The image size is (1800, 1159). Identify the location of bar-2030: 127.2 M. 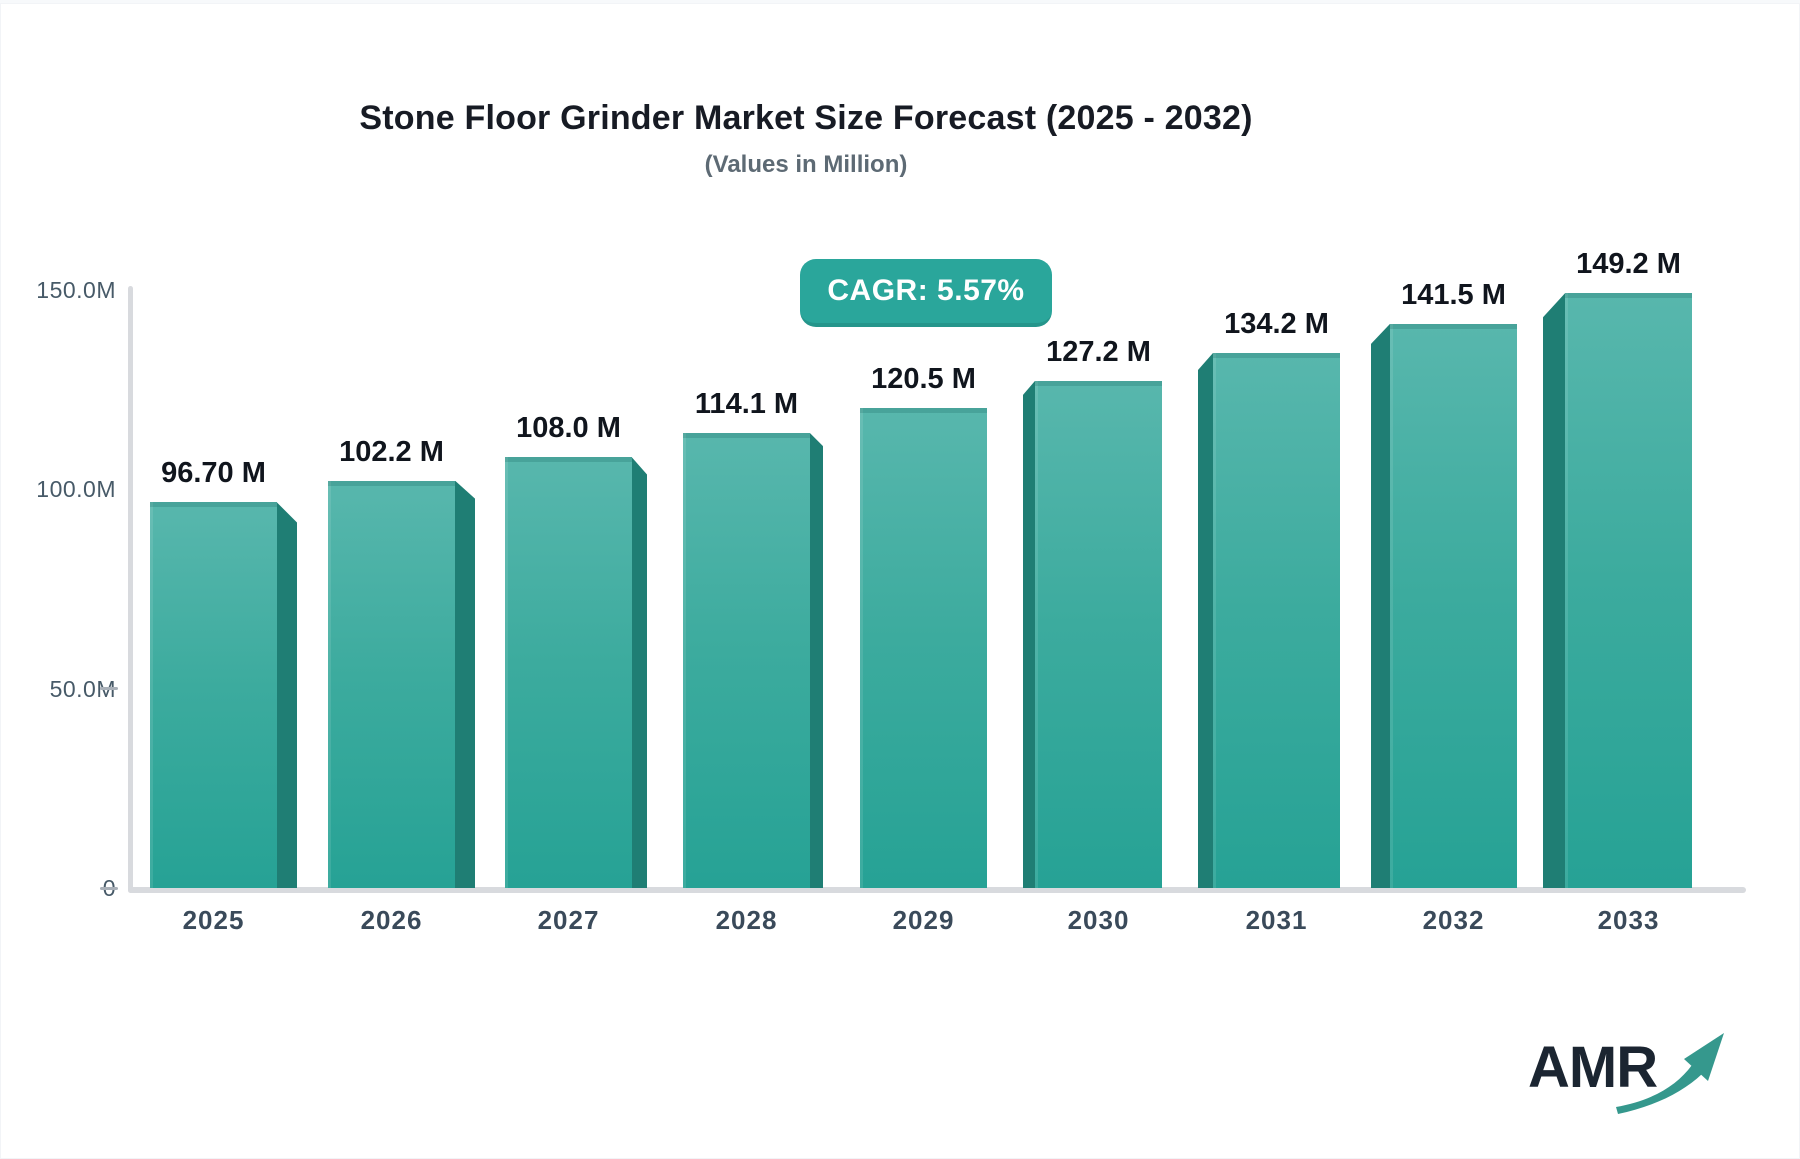
(1092, 612).